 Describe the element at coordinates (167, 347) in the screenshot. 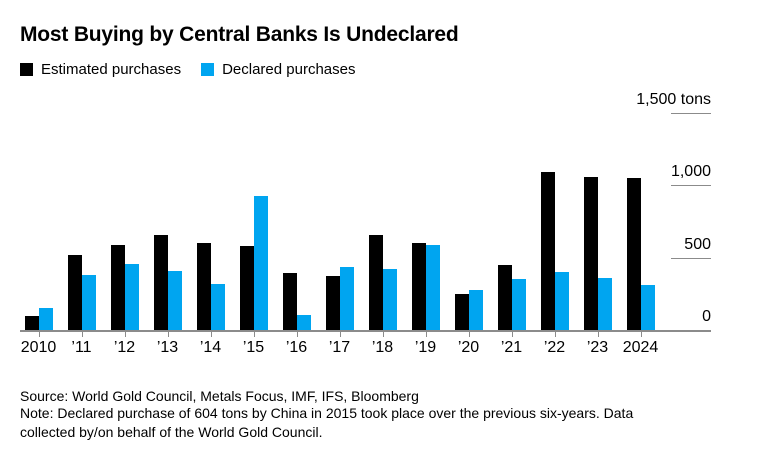

I see `x-axis-label: ’13` at that location.